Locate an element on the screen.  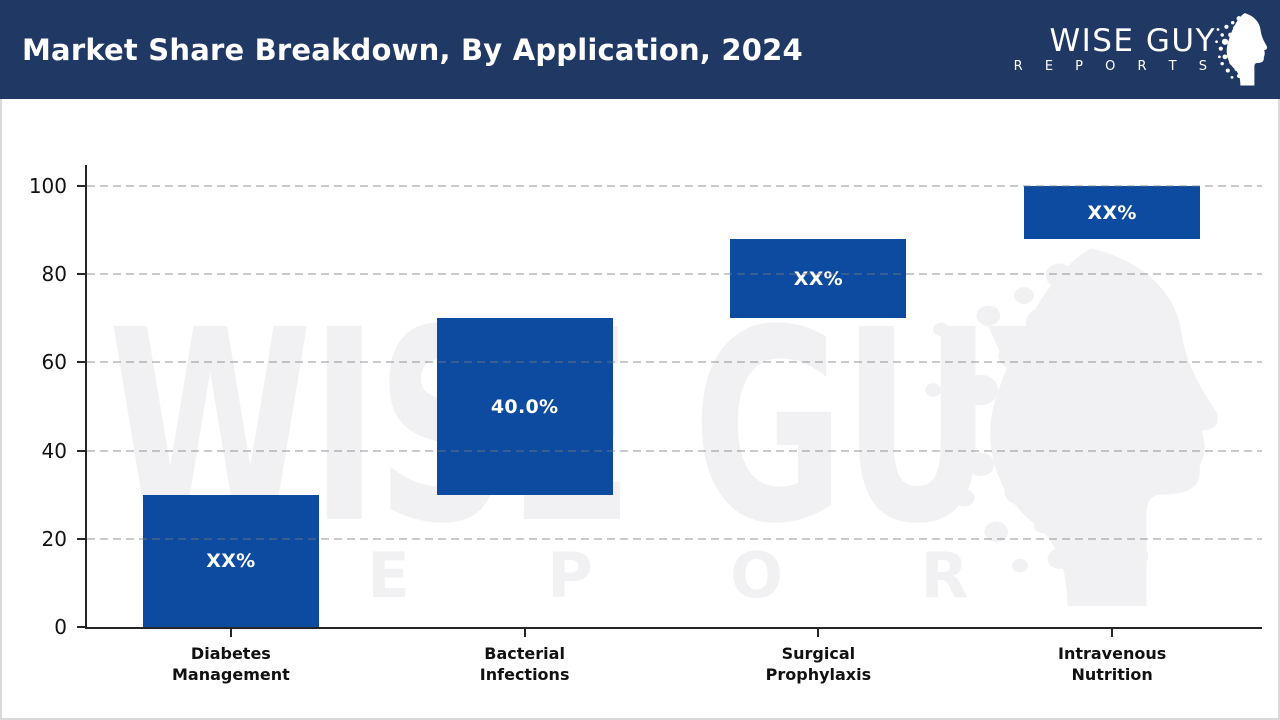
wiseguy-head-icon is located at coordinates (1241, 49).